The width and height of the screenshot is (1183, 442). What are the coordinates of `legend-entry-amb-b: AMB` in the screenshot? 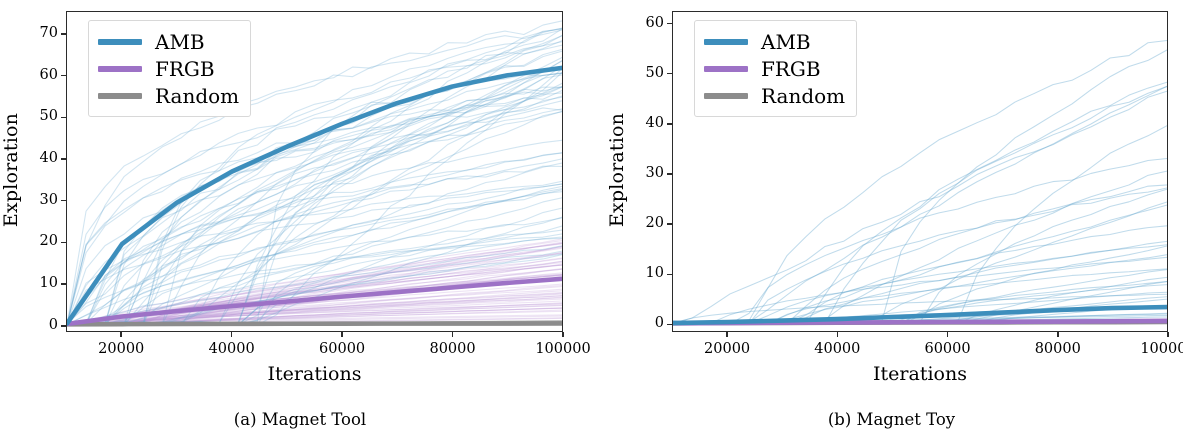 It's located at (774, 41).